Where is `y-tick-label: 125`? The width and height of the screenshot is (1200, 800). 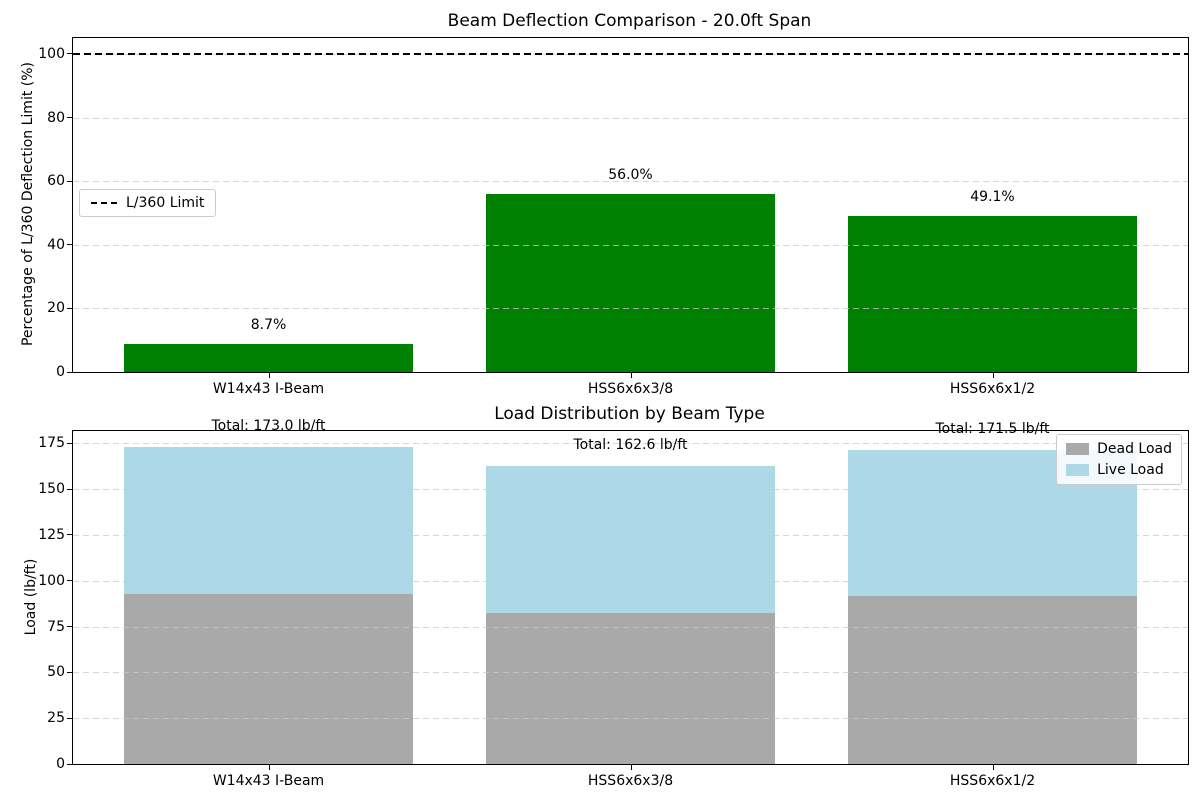
y-tick-label: 125 is located at coordinates (51, 534).